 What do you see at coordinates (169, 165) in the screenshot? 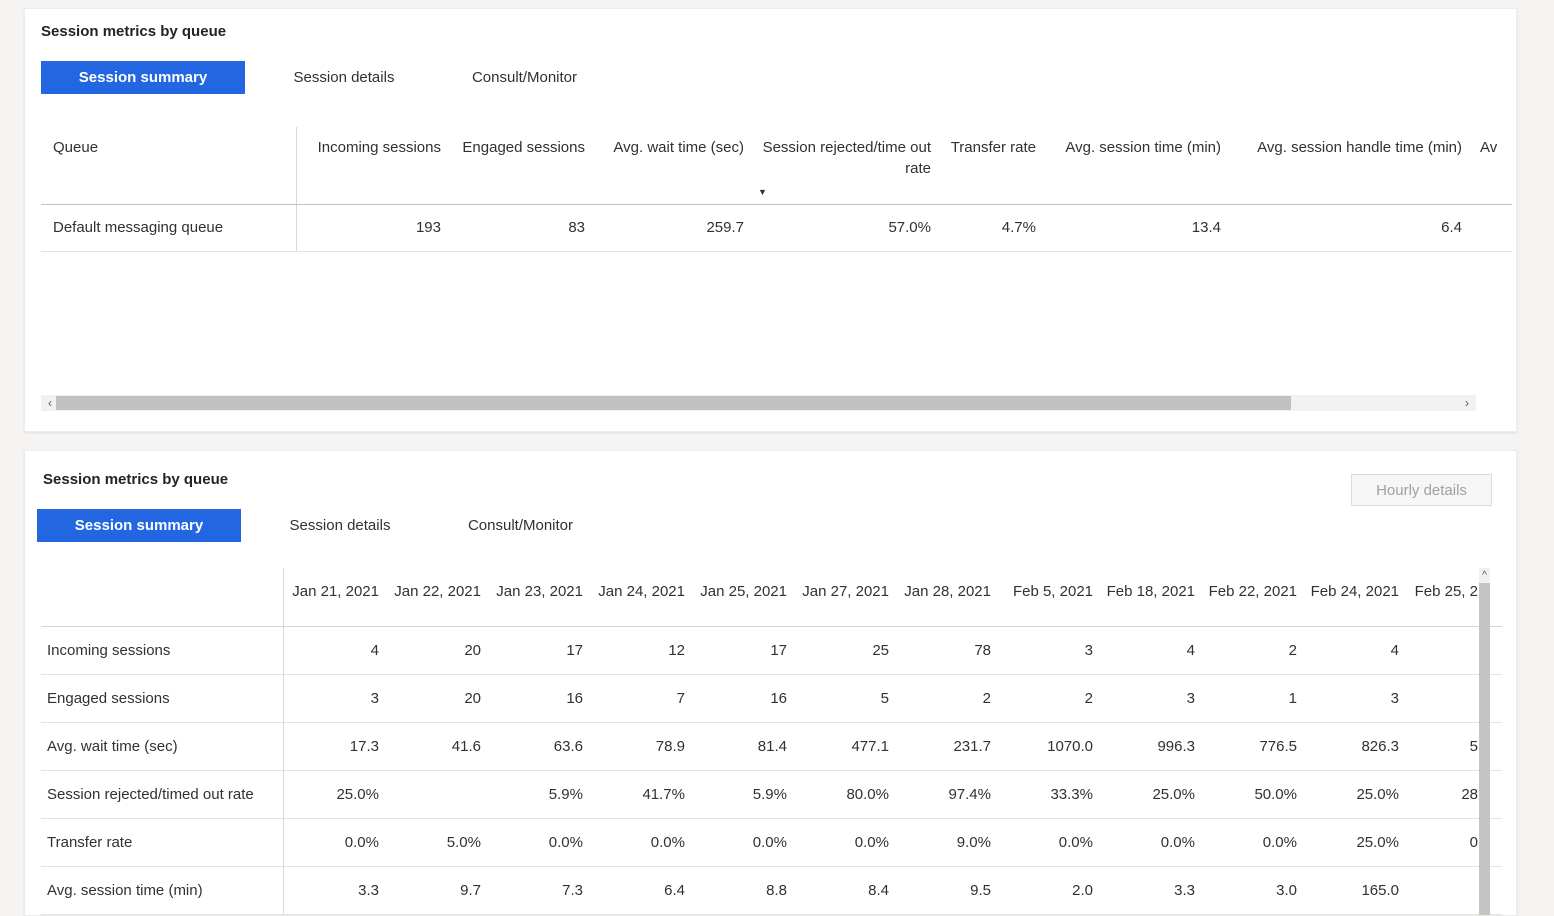
I see `column-header-queue: Queue` at bounding box center [169, 165].